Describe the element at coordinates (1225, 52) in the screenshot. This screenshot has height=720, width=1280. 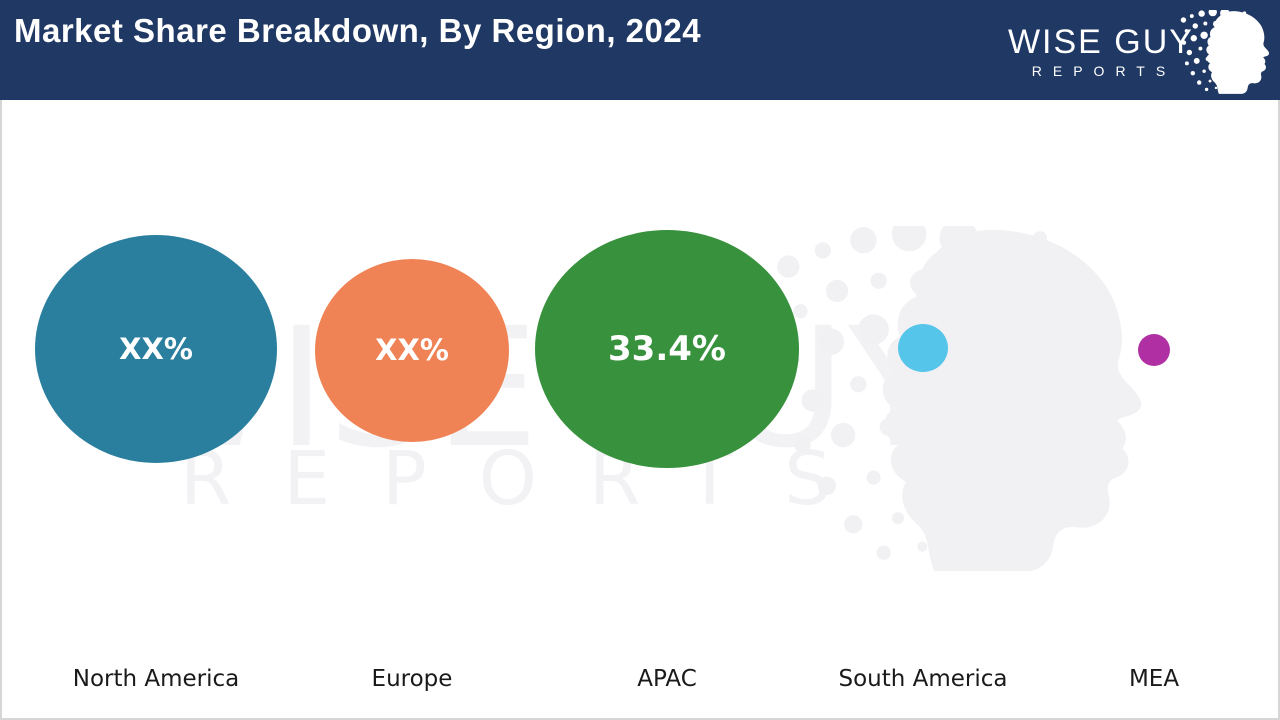
I see `wiseguy-head-icon` at that location.